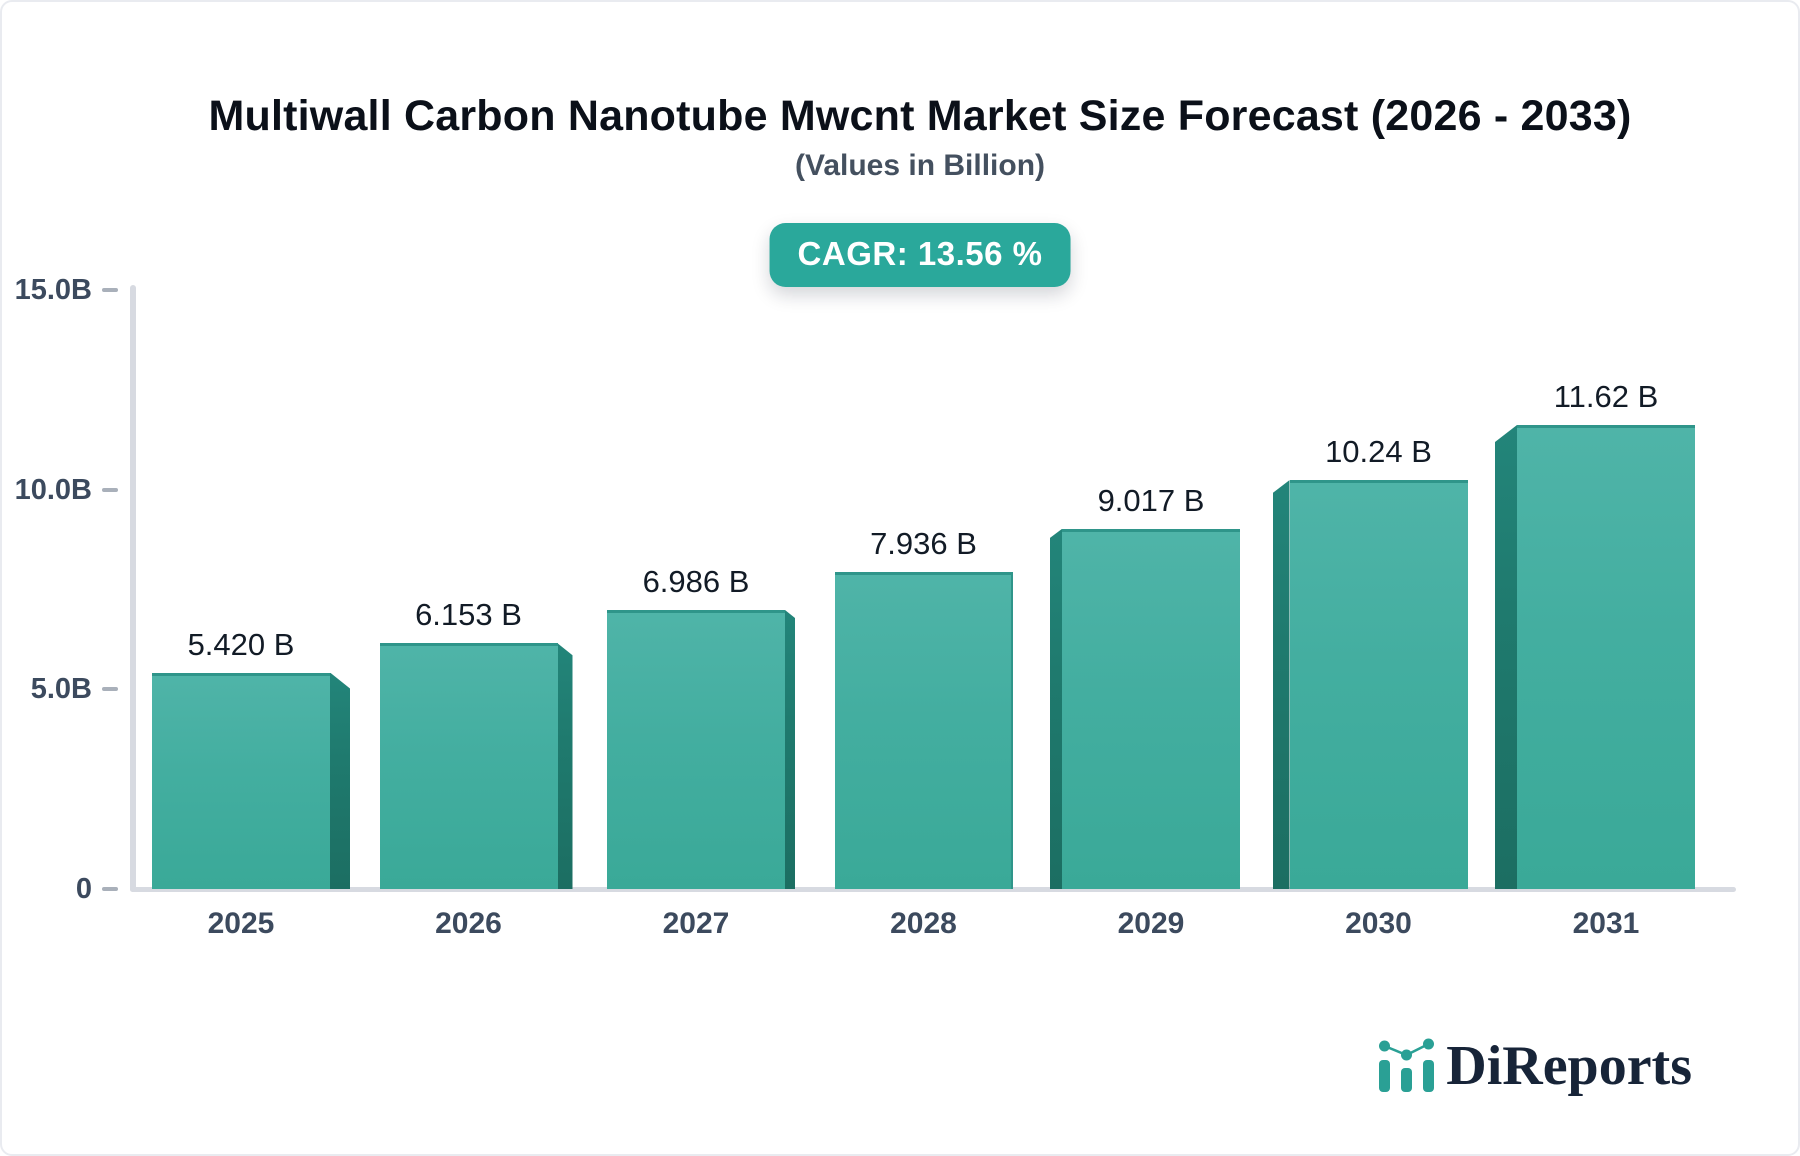  What do you see at coordinates (933, 889) in the screenshot?
I see `x-axis-line` at bounding box center [933, 889].